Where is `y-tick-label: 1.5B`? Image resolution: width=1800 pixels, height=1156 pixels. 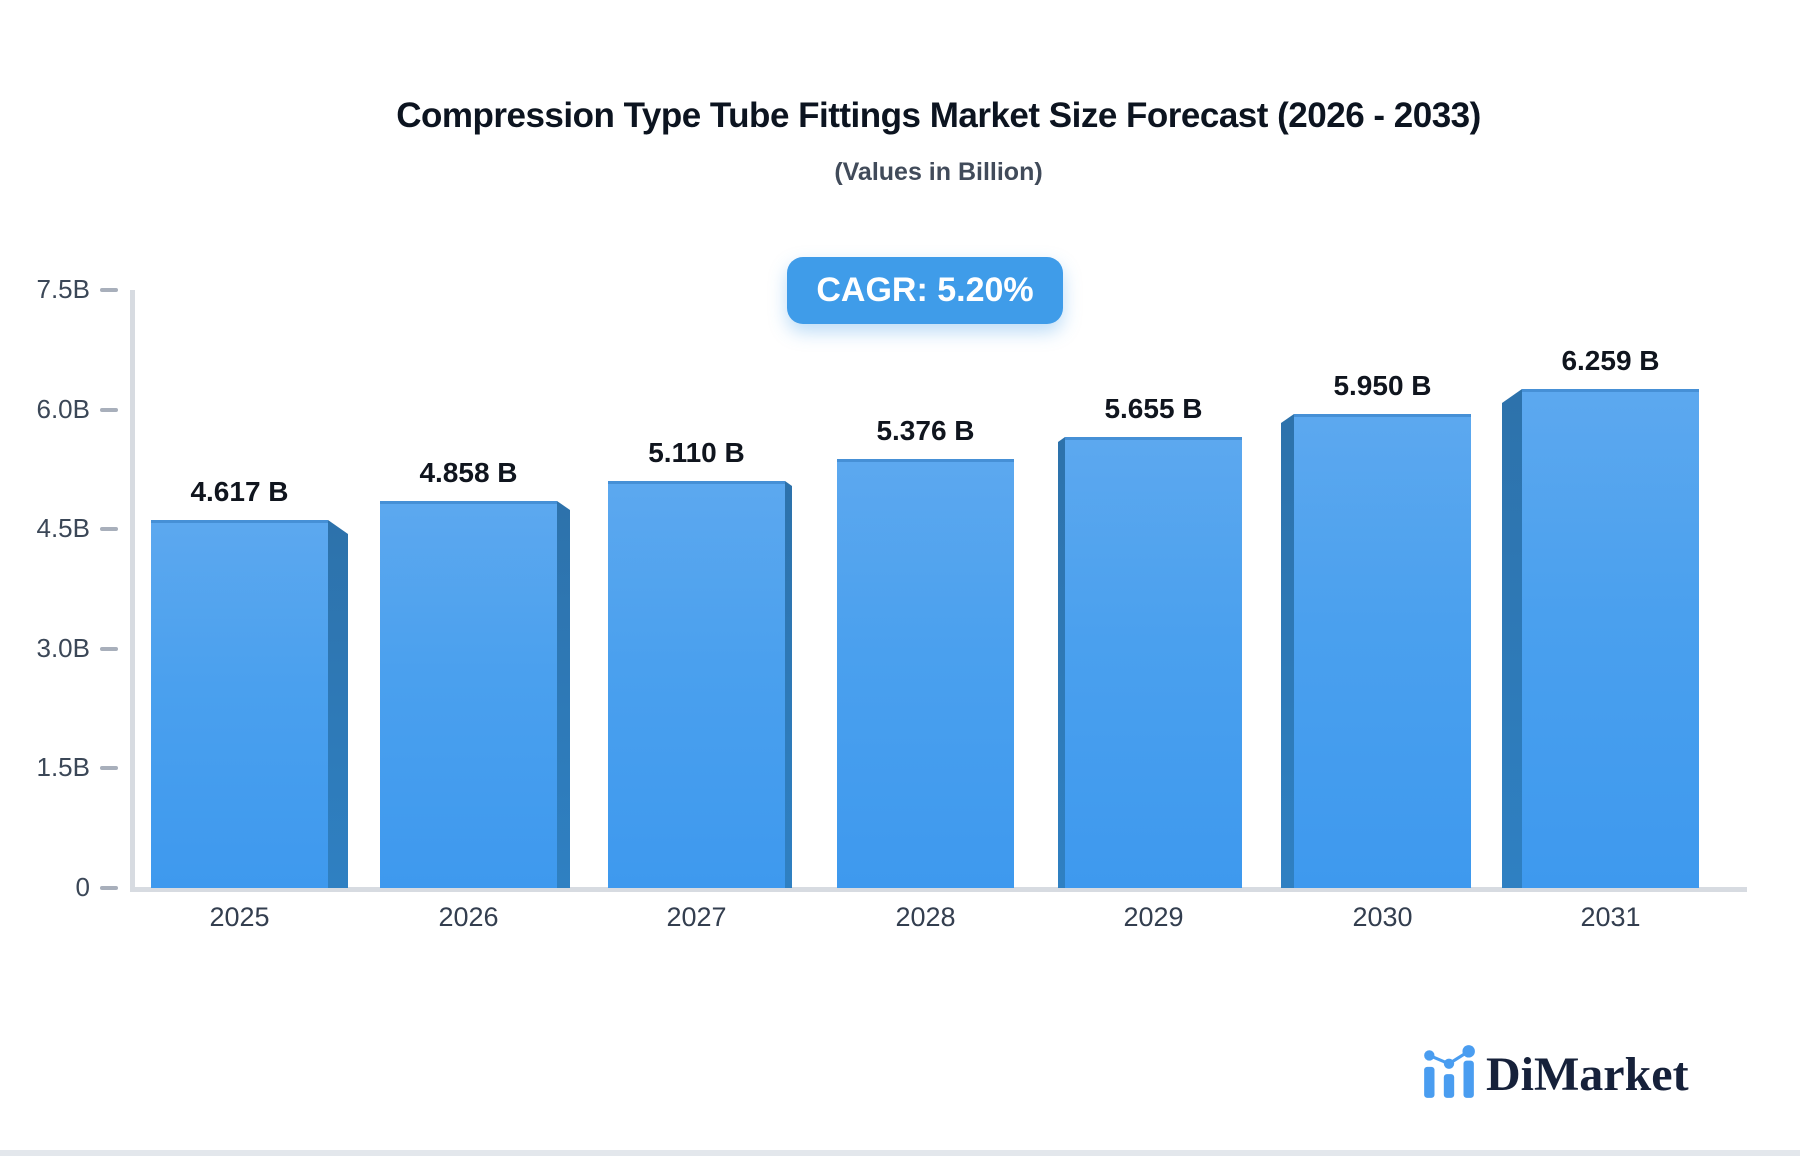 y-tick-label: 1.5B is located at coordinates (63, 767).